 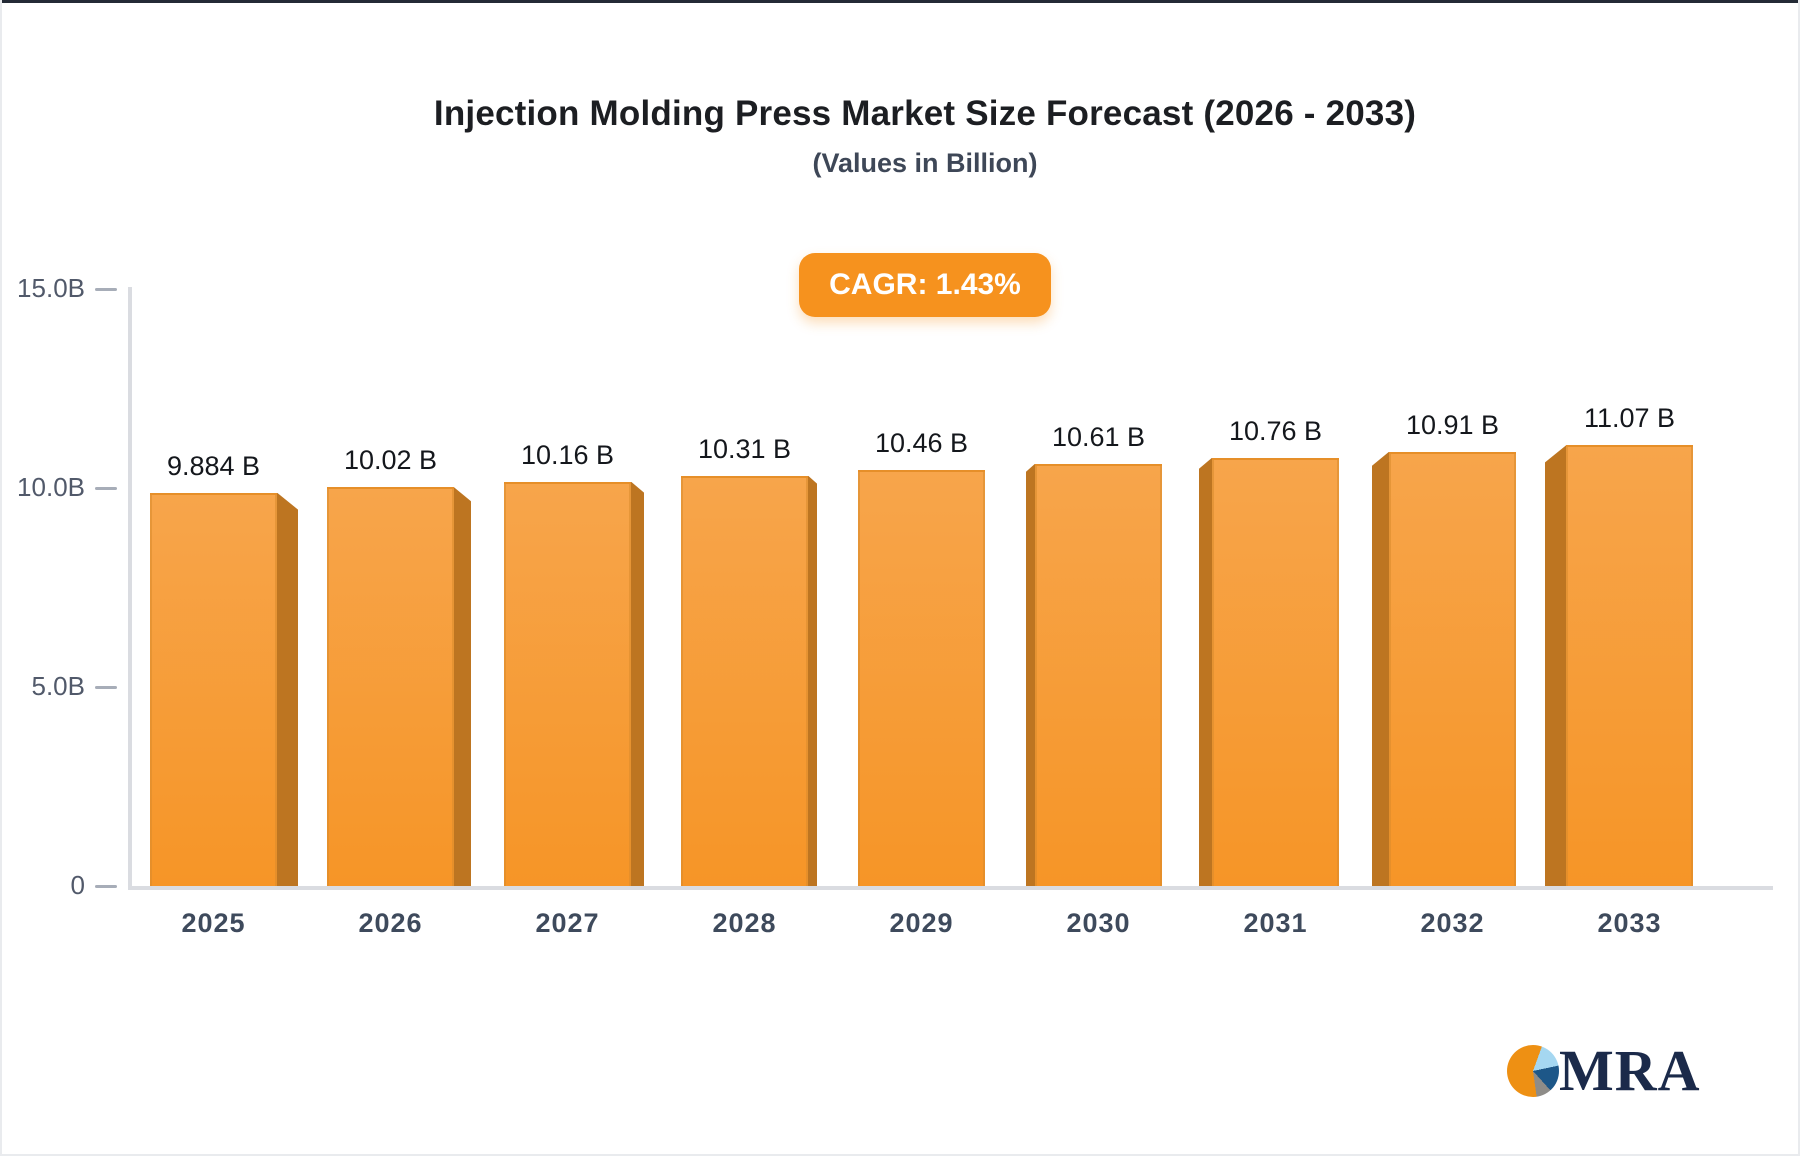 I want to click on bar-2031, so click(x=1275, y=671).